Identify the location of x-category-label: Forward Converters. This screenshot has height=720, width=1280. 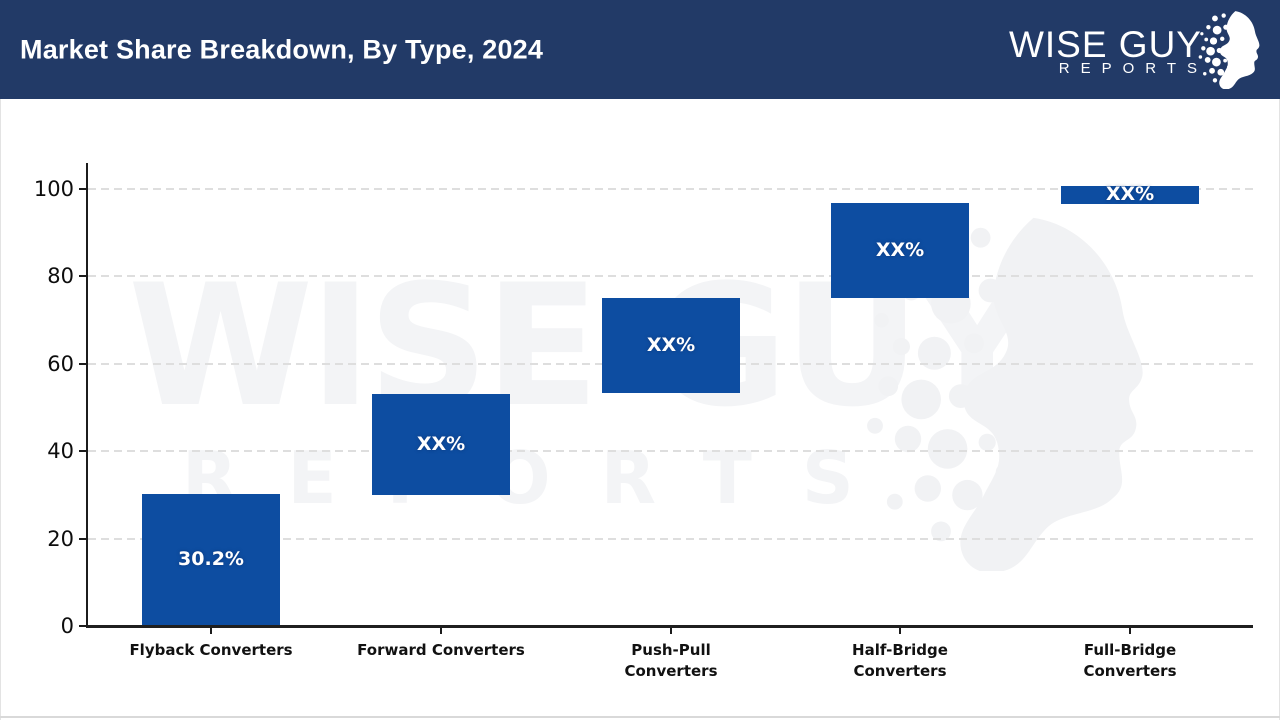
(441, 650).